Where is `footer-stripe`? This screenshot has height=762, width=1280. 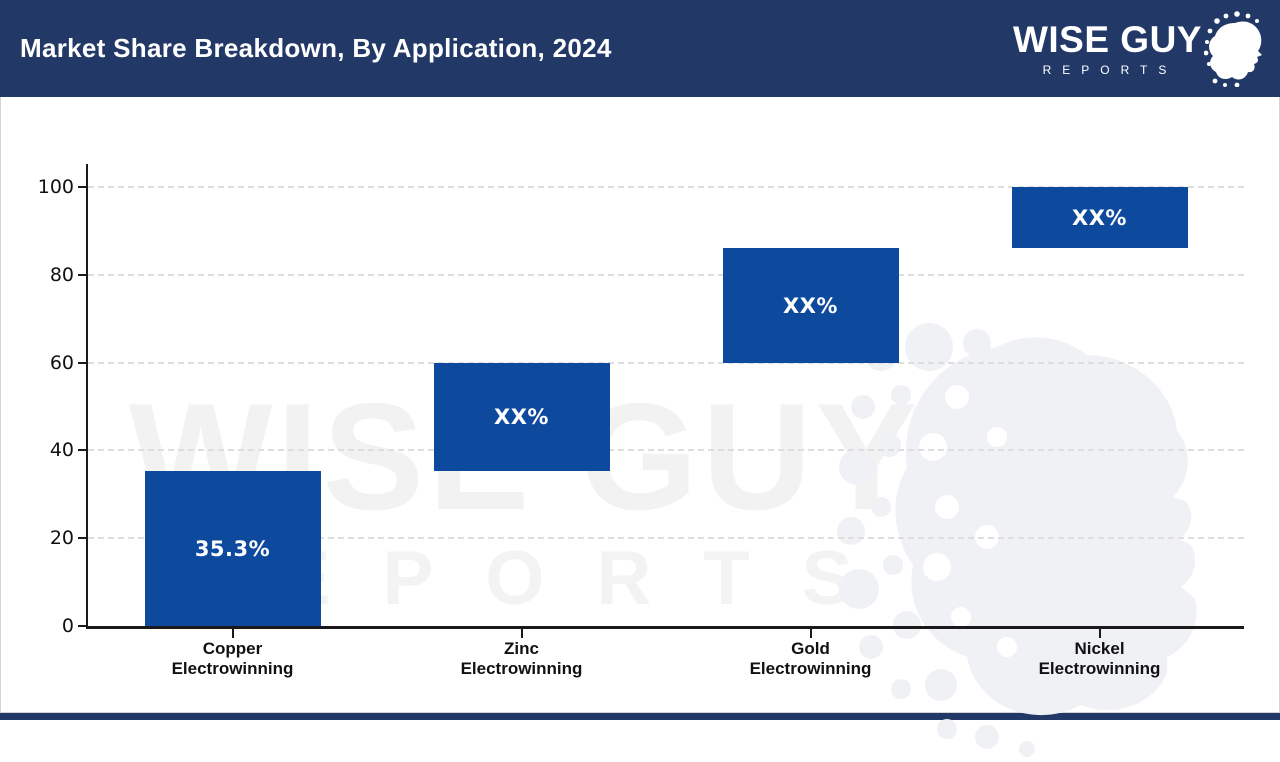
footer-stripe is located at coordinates (640, 716).